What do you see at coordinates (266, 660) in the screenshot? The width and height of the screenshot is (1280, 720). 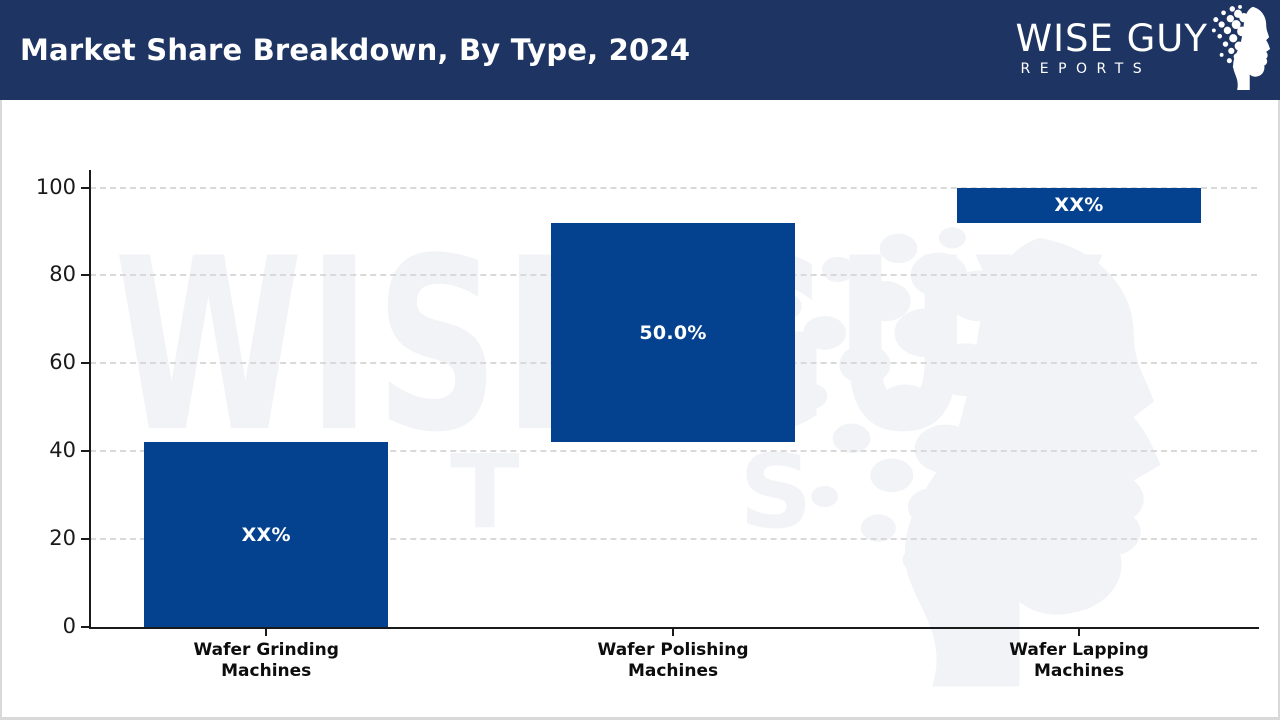 I see `category-label: Wafer Grinding Machines` at bounding box center [266, 660].